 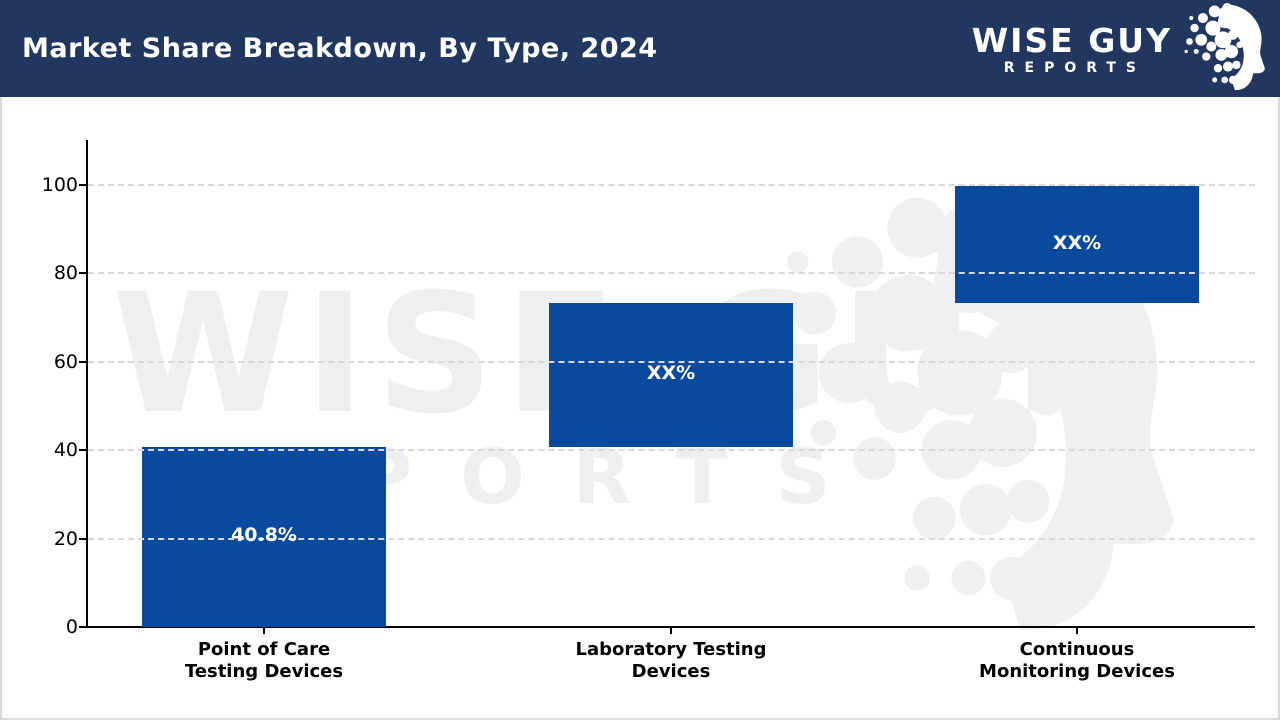 I want to click on category-label-line: Monitoring Devices, so click(x=1077, y=671).